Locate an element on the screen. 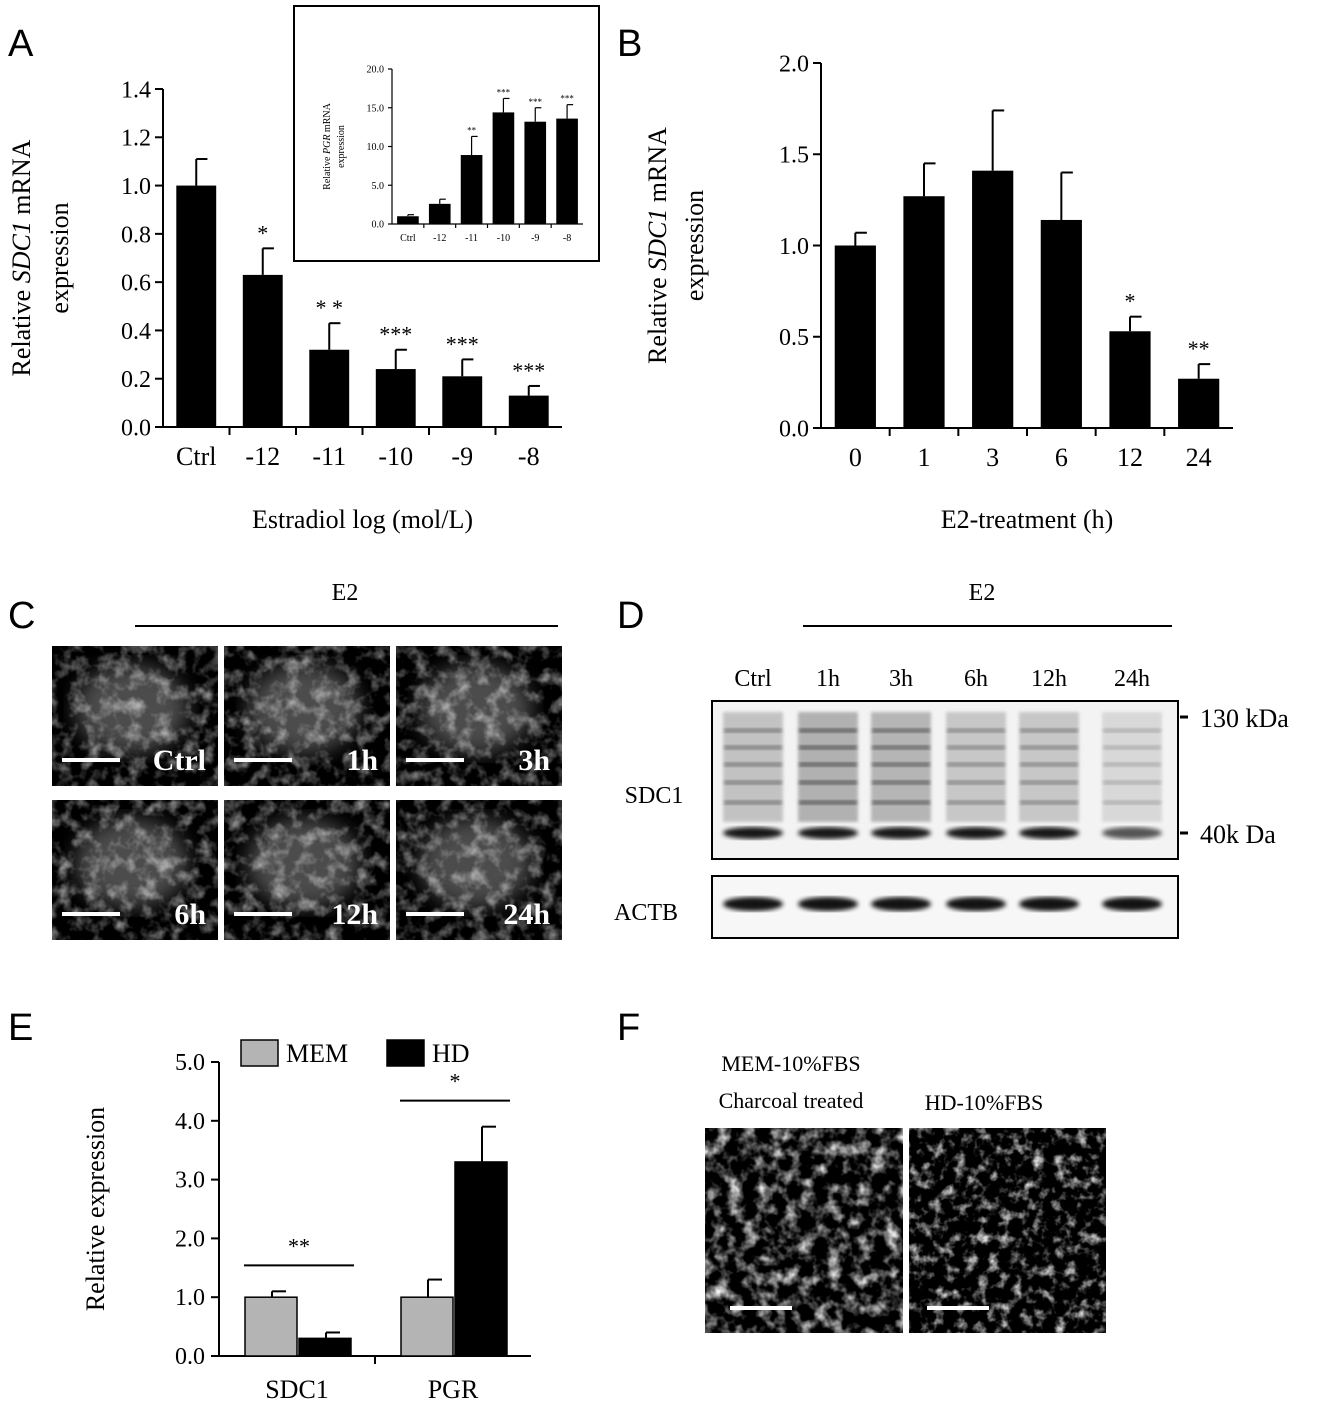 The height and width of the screenshot is (1413, 1335). lane-label: 1h is located at coordinates (828, 679).